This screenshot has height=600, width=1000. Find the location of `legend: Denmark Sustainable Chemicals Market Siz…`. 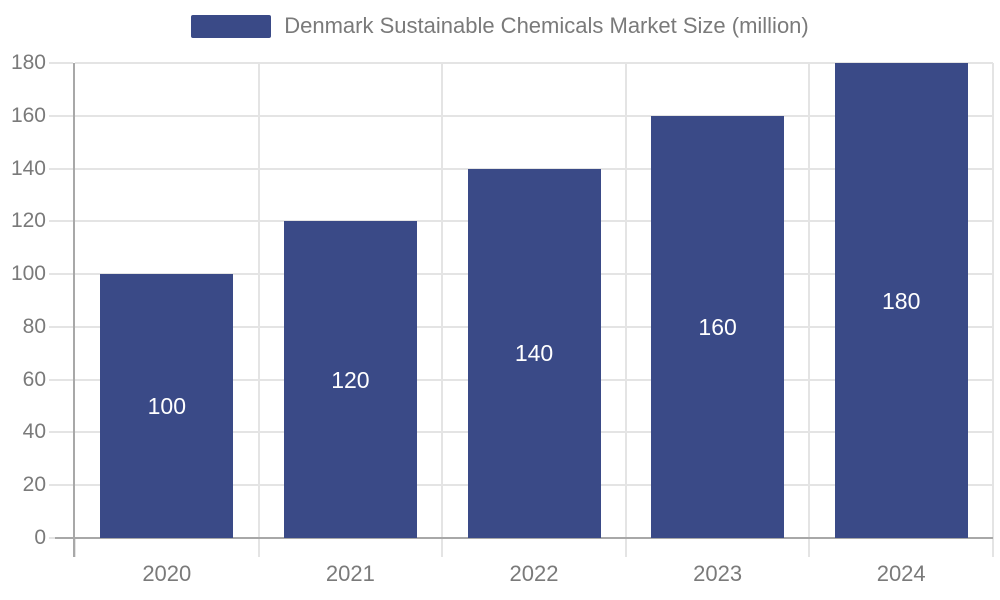

legend: Denmark Sustainable Chemicals Market Siz… is located at coordinates (500, 26).